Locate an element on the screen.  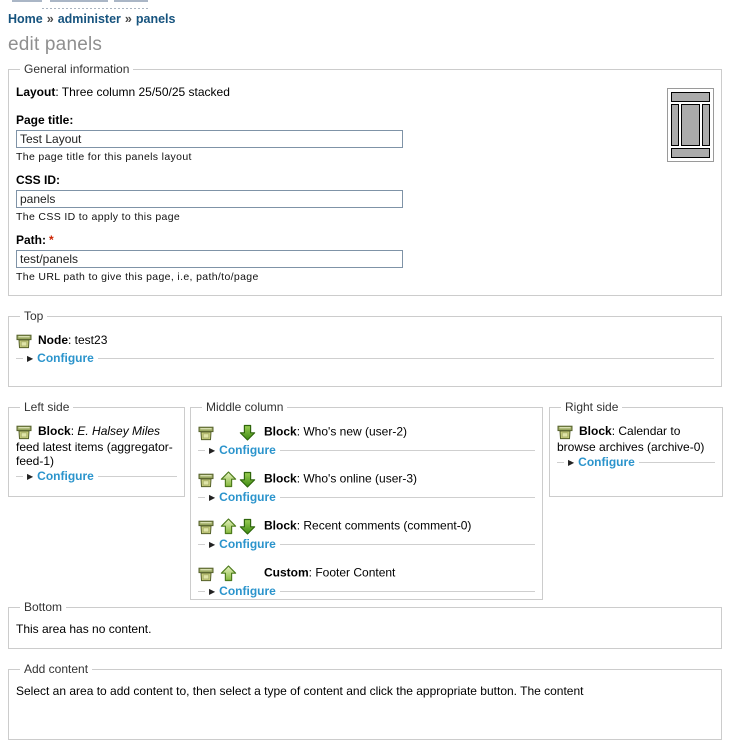
layout-label: Layout is located at coordinates (36, 92).